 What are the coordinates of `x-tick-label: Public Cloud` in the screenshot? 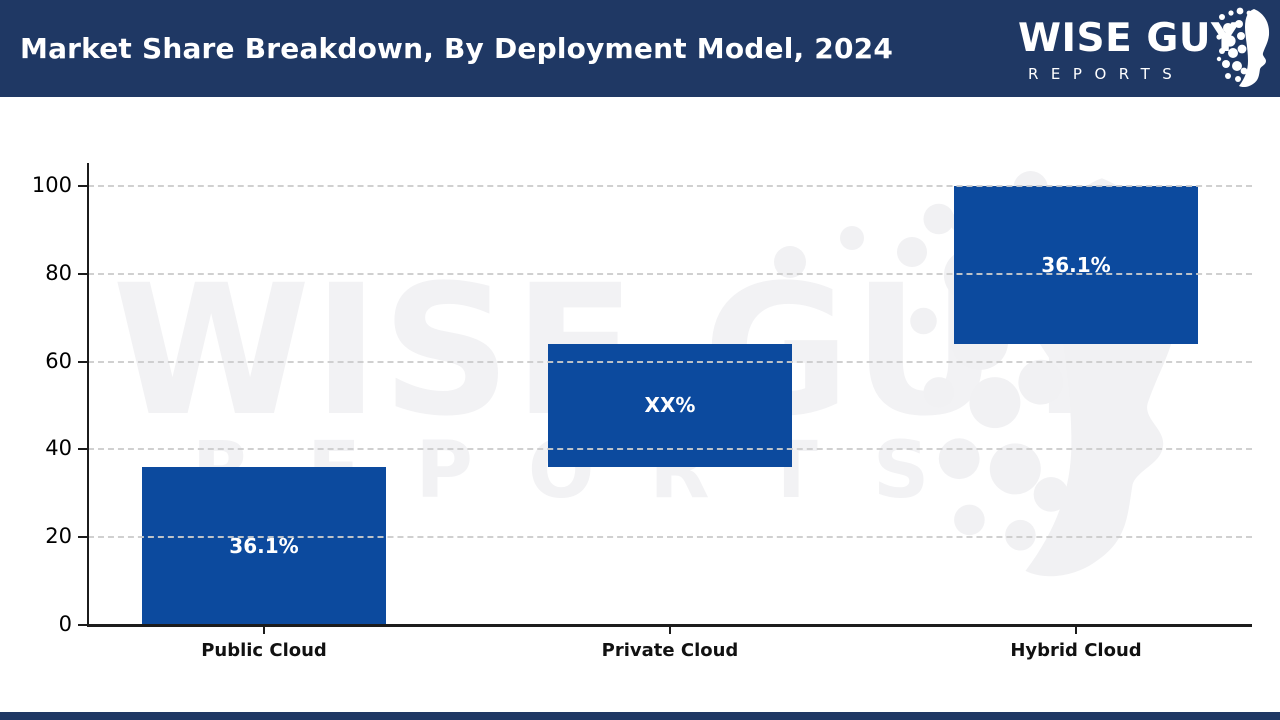 It's located at (264, 650).